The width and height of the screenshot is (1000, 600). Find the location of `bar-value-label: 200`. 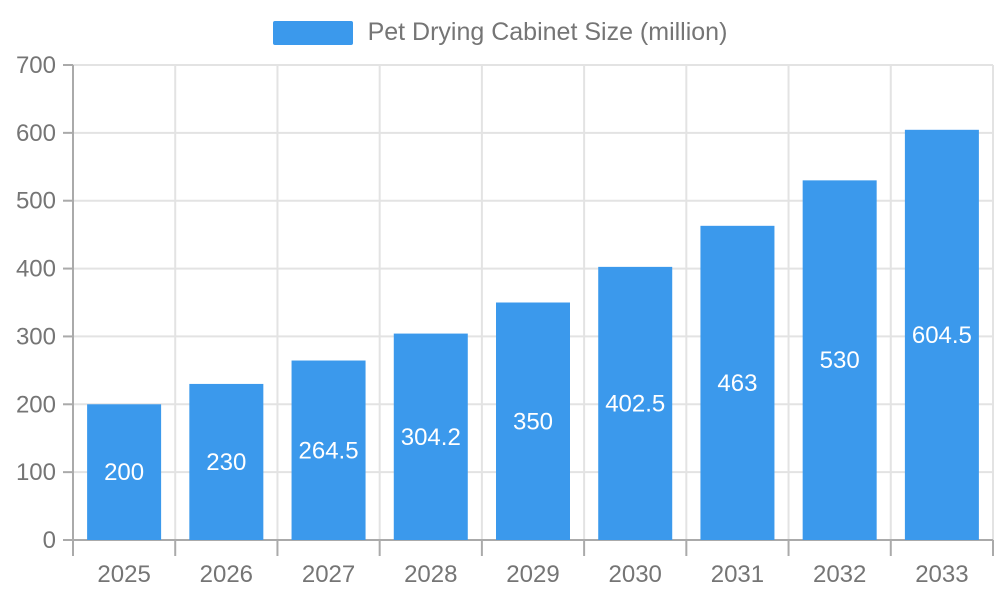

bar-value-label: 200 is located at coordinates (124, 472).